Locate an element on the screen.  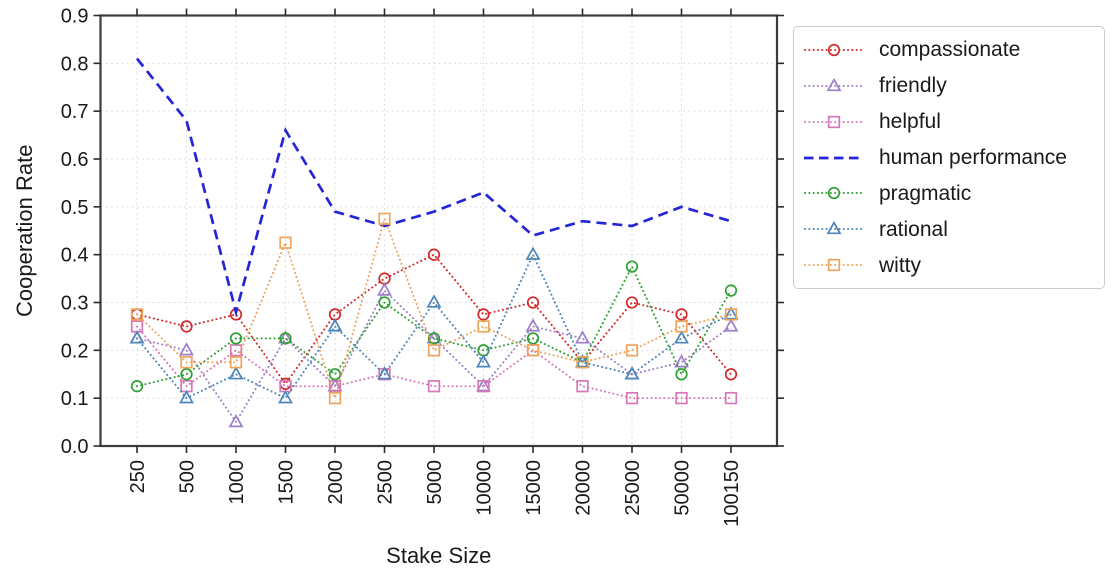
x-tick-label: 1000 is located at coordinates (237, 482).